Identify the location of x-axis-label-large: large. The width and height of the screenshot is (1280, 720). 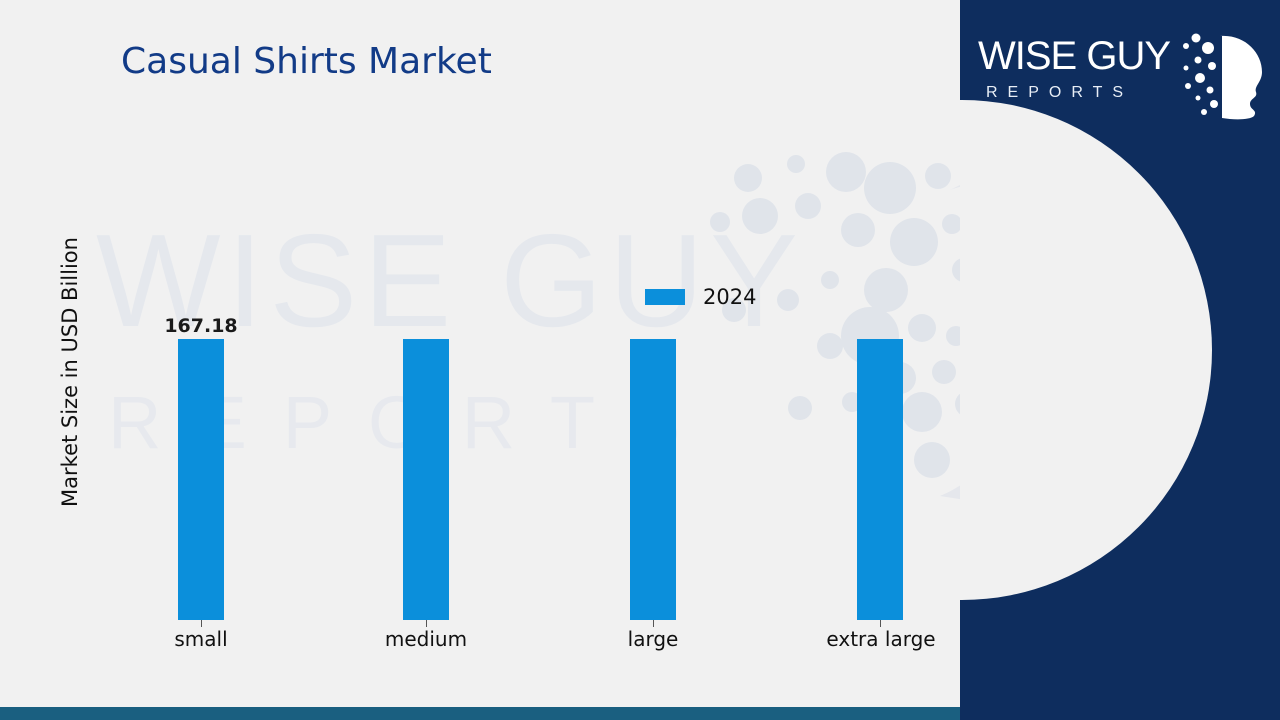
(653, 639).